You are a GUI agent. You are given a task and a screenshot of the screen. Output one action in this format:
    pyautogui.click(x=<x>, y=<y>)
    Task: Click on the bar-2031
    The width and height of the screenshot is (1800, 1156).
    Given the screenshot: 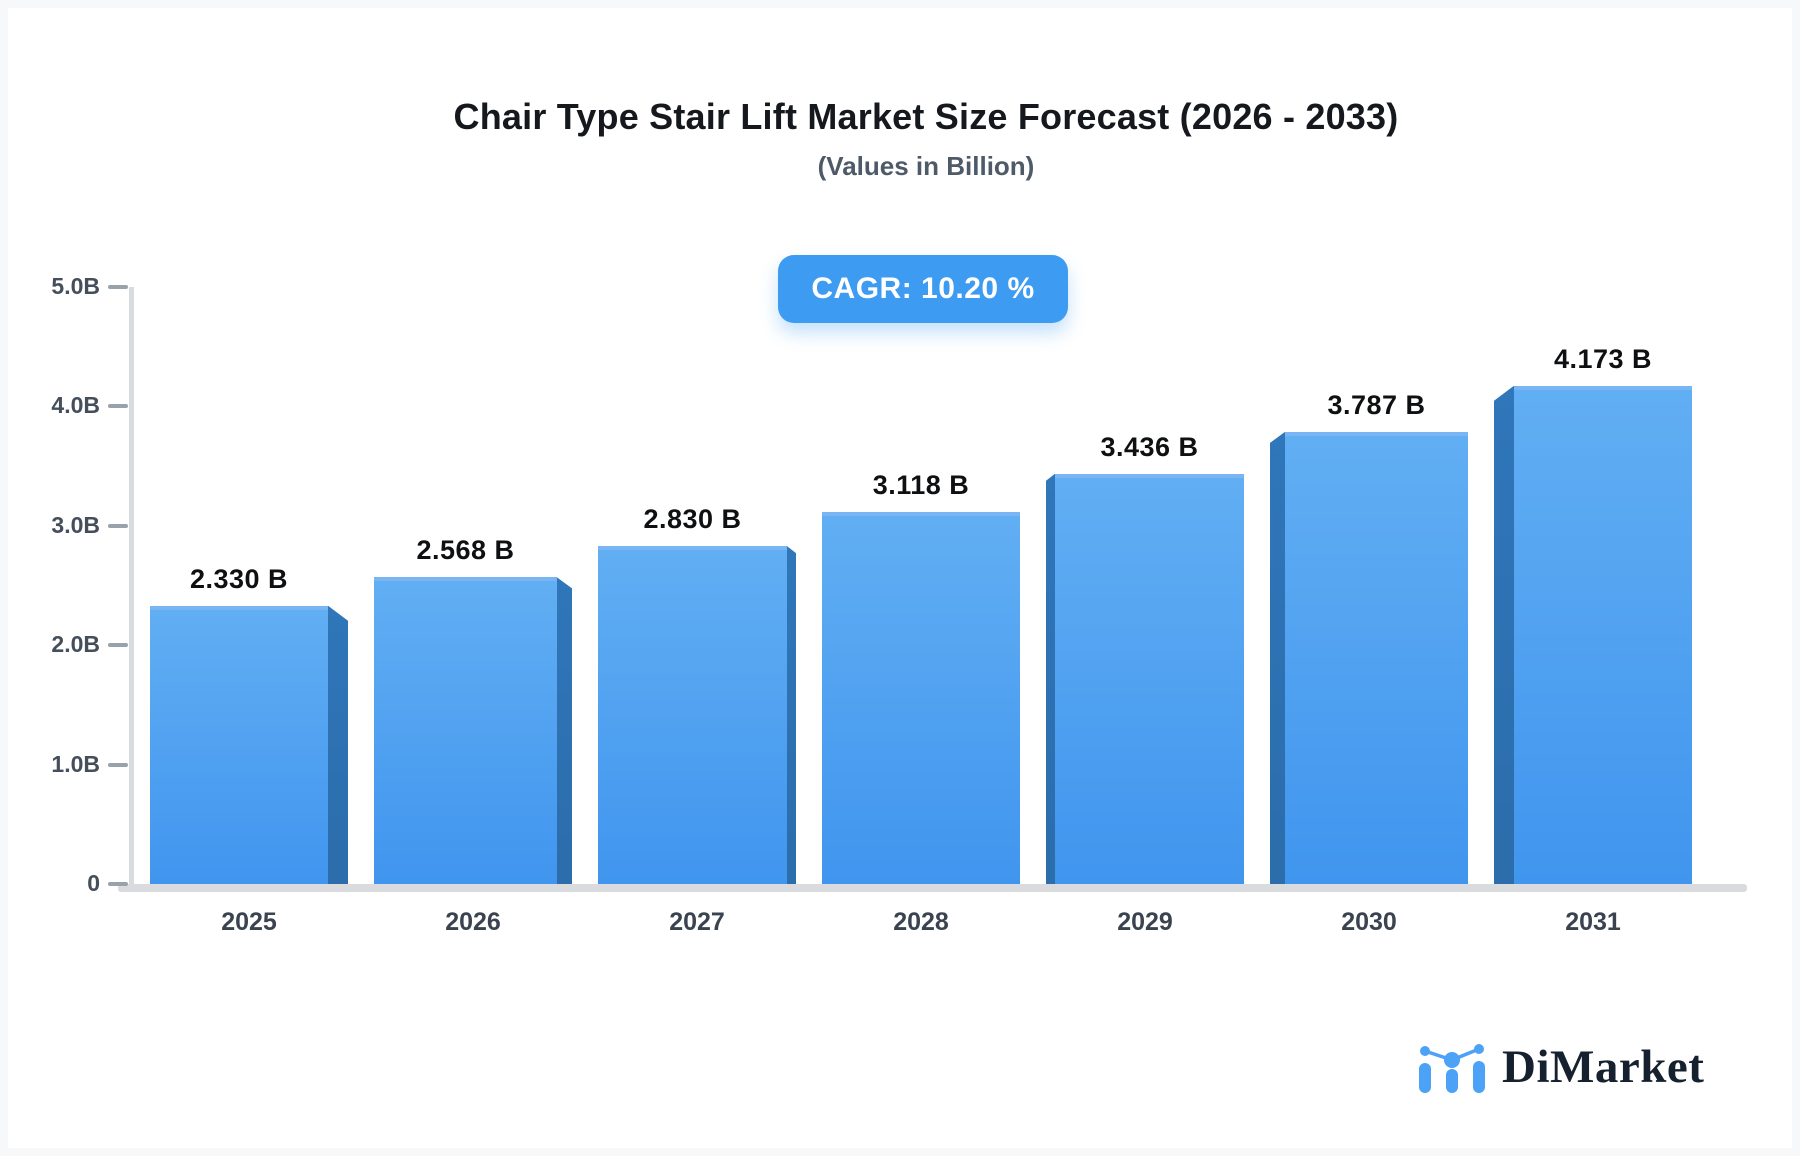 What is the action you would take?
    pyautogui.click(x=1593, y=634)
    